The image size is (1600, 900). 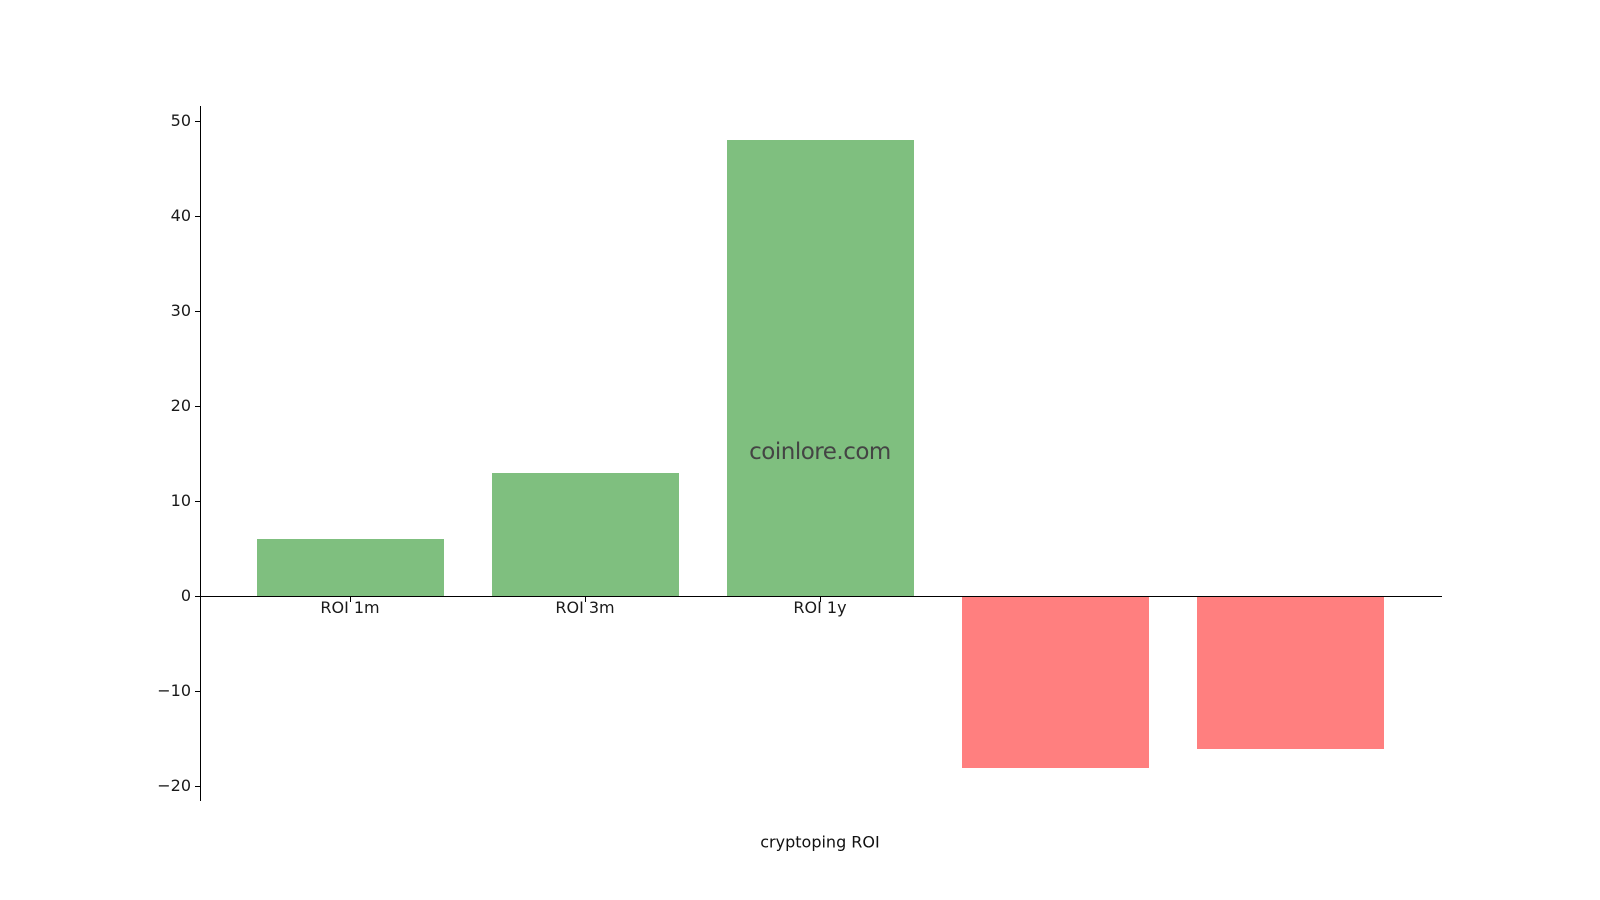 What do you see at coordinates (180, 120) in the screenshot?
I see `y-tick-label: 50` at bounding box center [180, 120].